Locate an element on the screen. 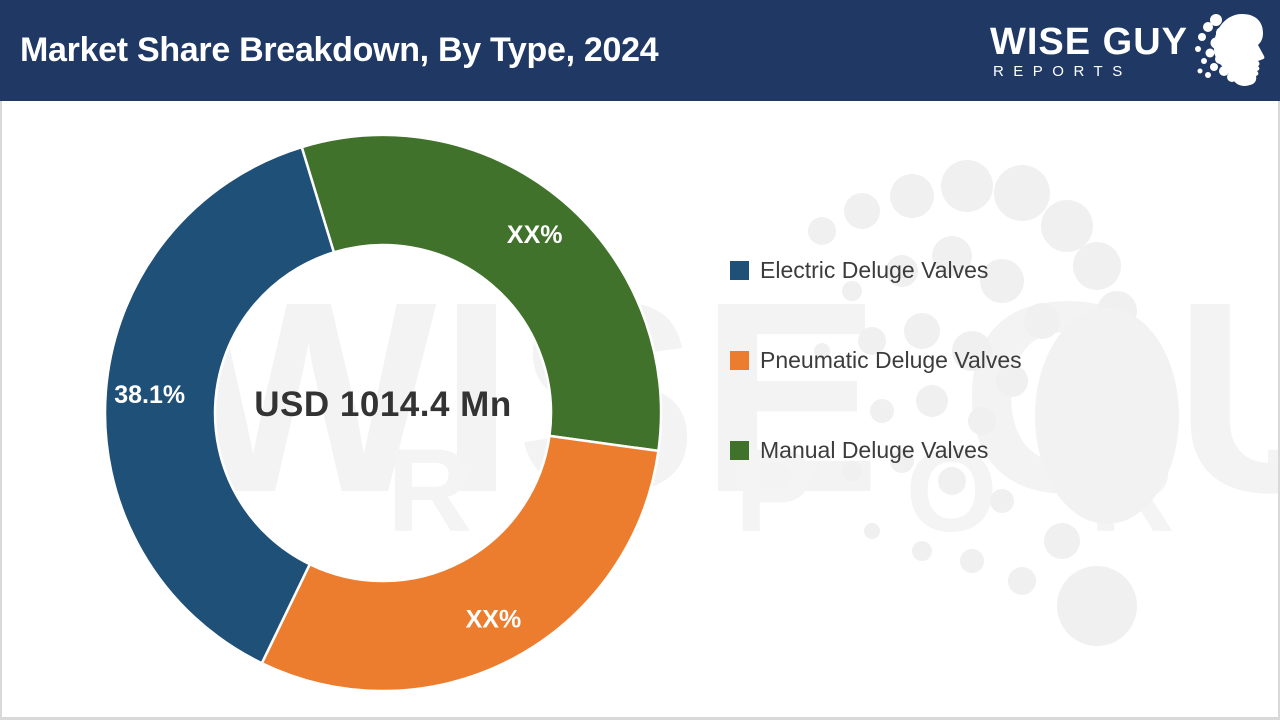 This screenshot has width=1280, height=720. legend-label-electric: Electric Deluge Valves is located at coordinates (874, 269).